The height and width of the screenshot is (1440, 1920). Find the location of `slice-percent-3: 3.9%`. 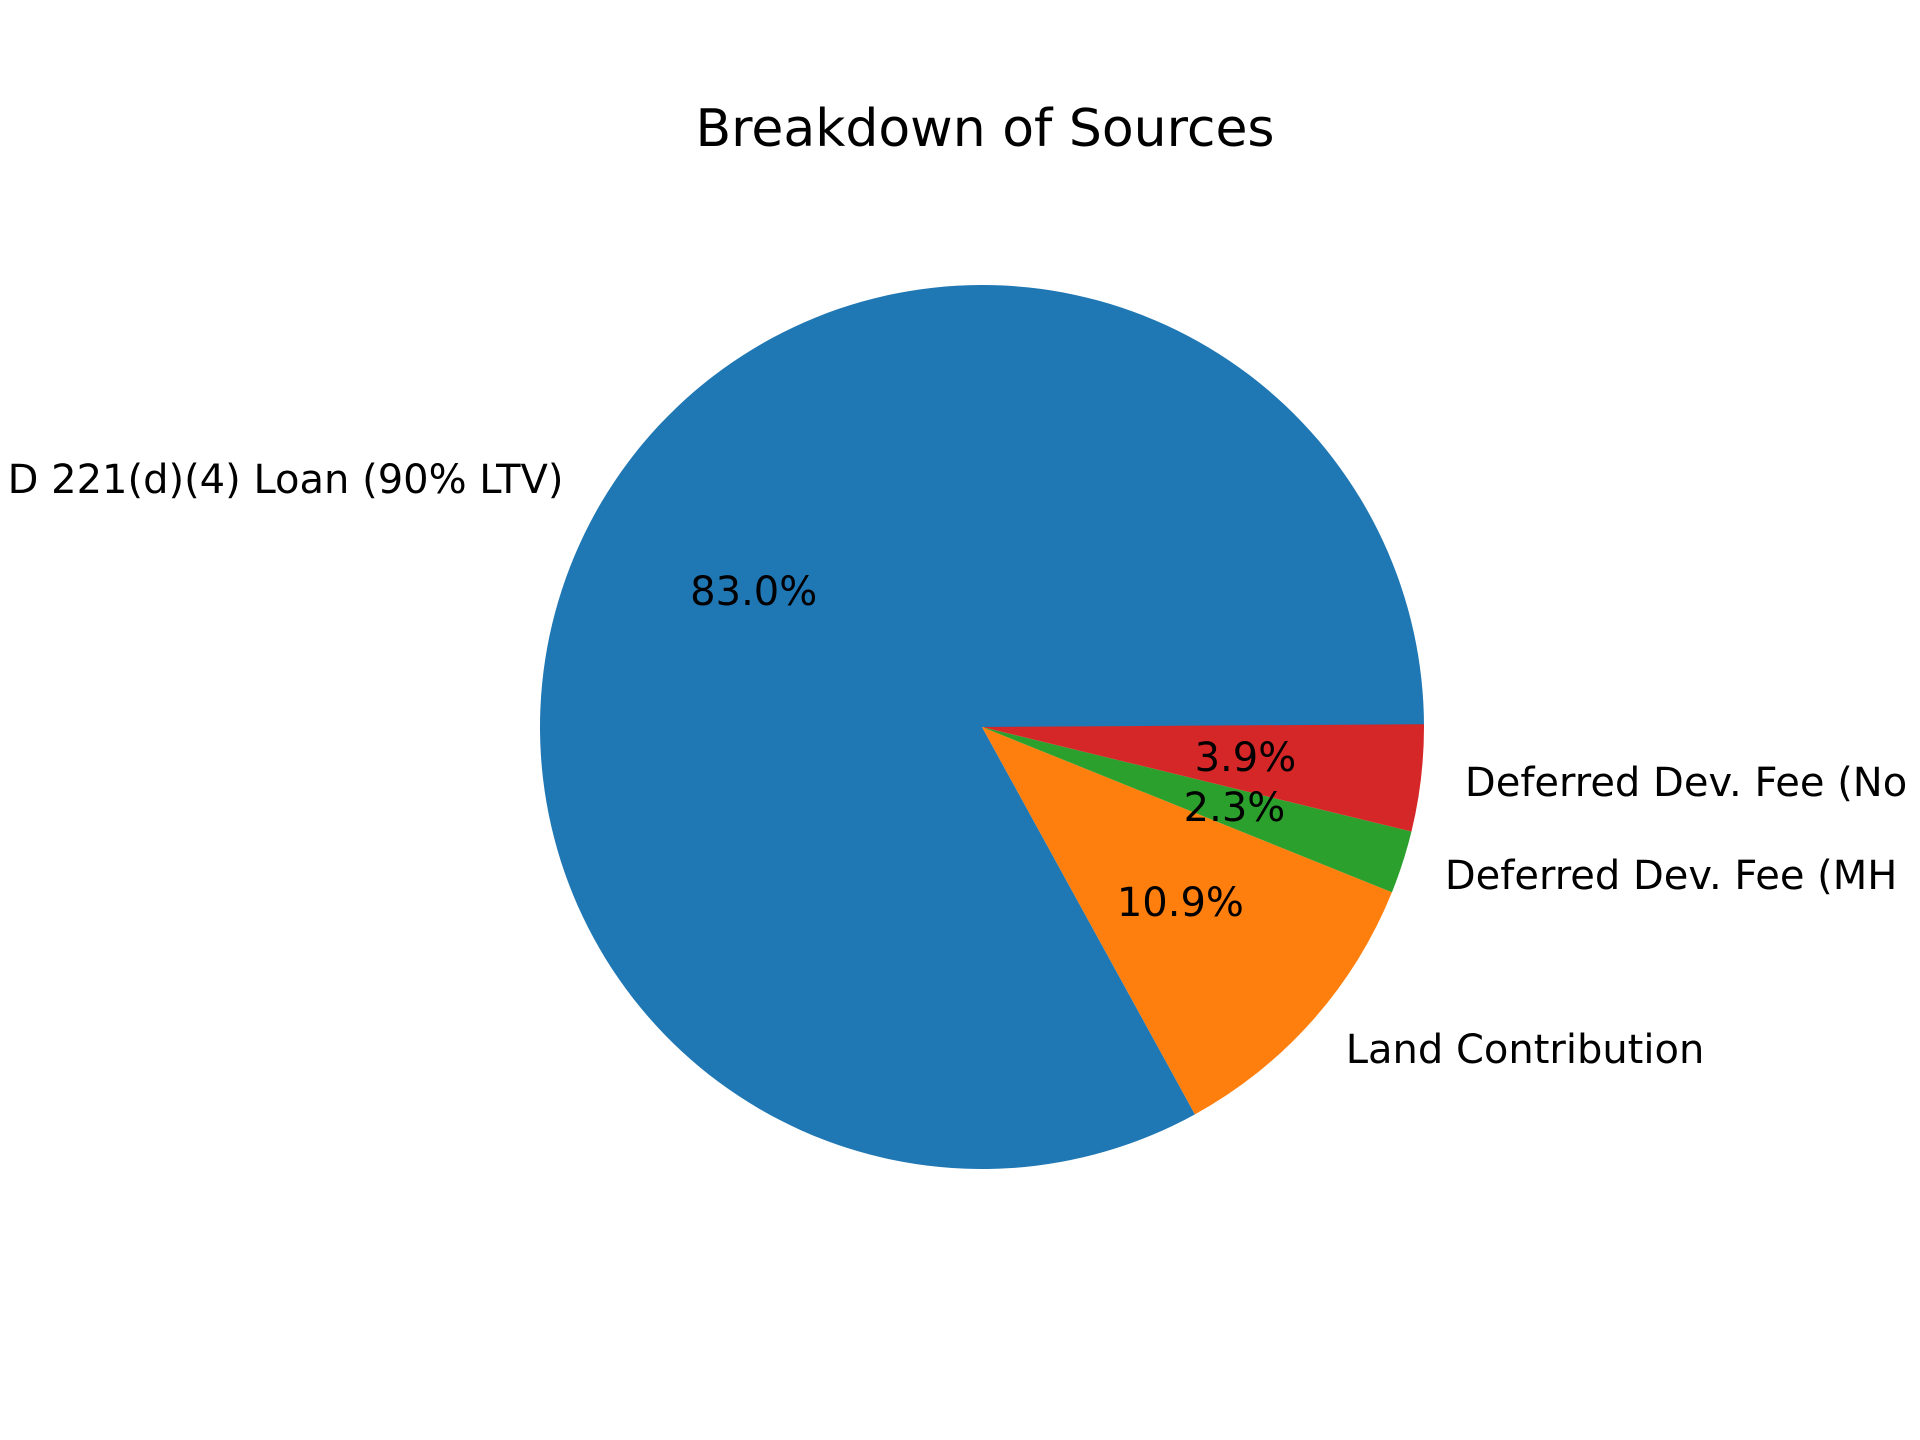

slice-percent-3: 3.9% is located at coordinates (1245, 757).